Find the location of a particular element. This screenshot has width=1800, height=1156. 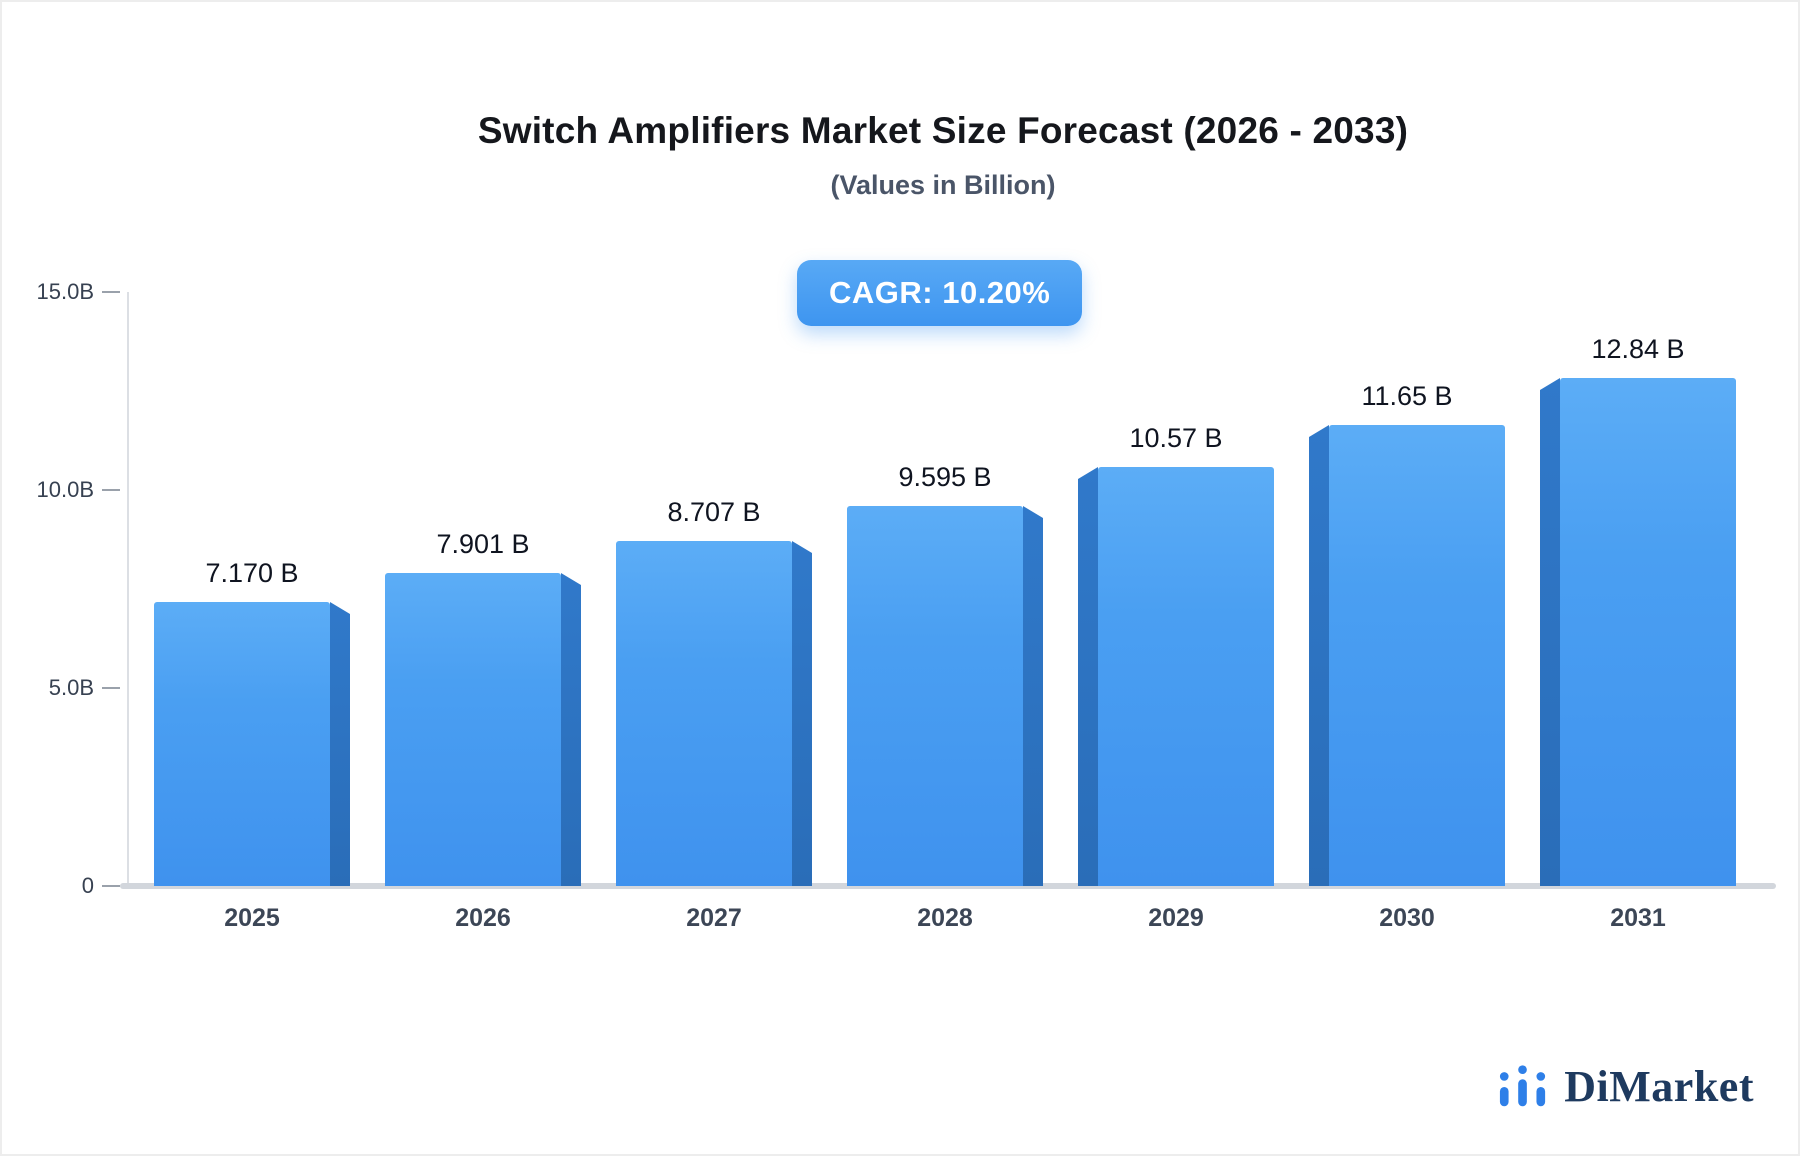

bar-value-label: 9.595 B is located at coordinates (945, 477).